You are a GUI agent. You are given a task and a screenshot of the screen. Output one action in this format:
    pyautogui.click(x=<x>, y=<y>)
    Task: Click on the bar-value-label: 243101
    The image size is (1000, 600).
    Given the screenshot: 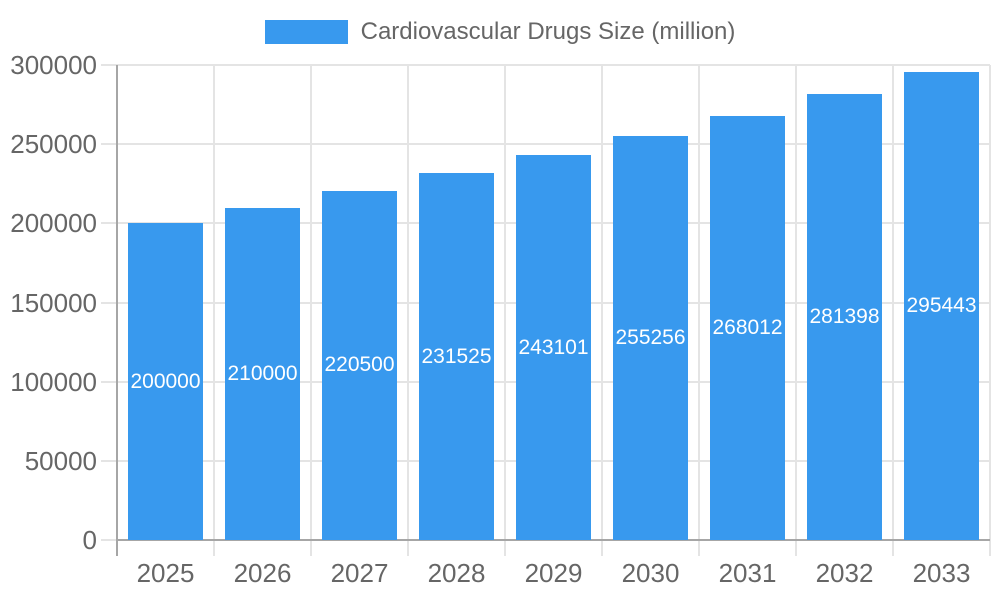 What is the action you would take?
    pyautogui.click(x=553, y=347)
    